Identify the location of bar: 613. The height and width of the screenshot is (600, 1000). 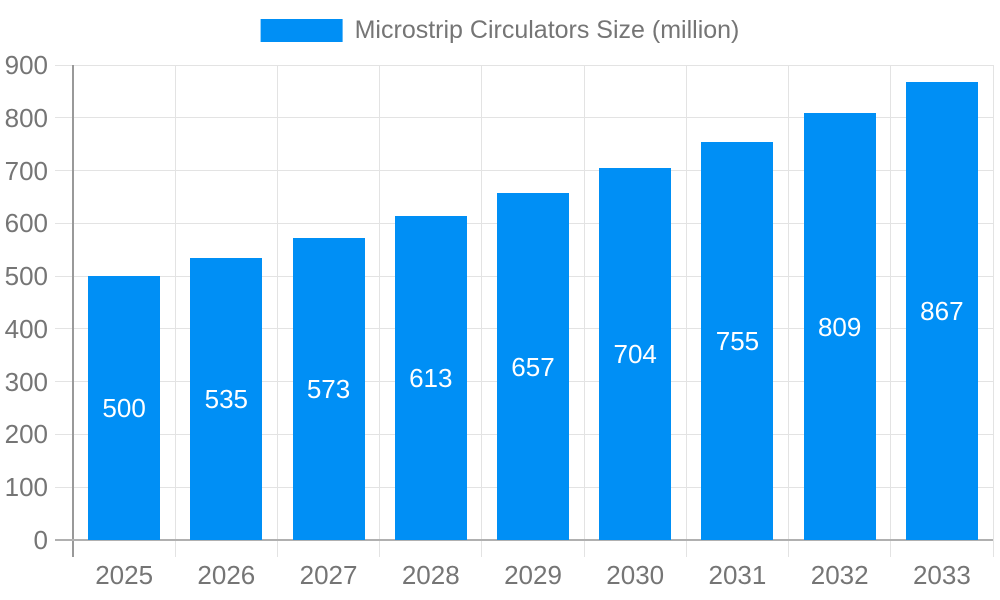
(430, 378).